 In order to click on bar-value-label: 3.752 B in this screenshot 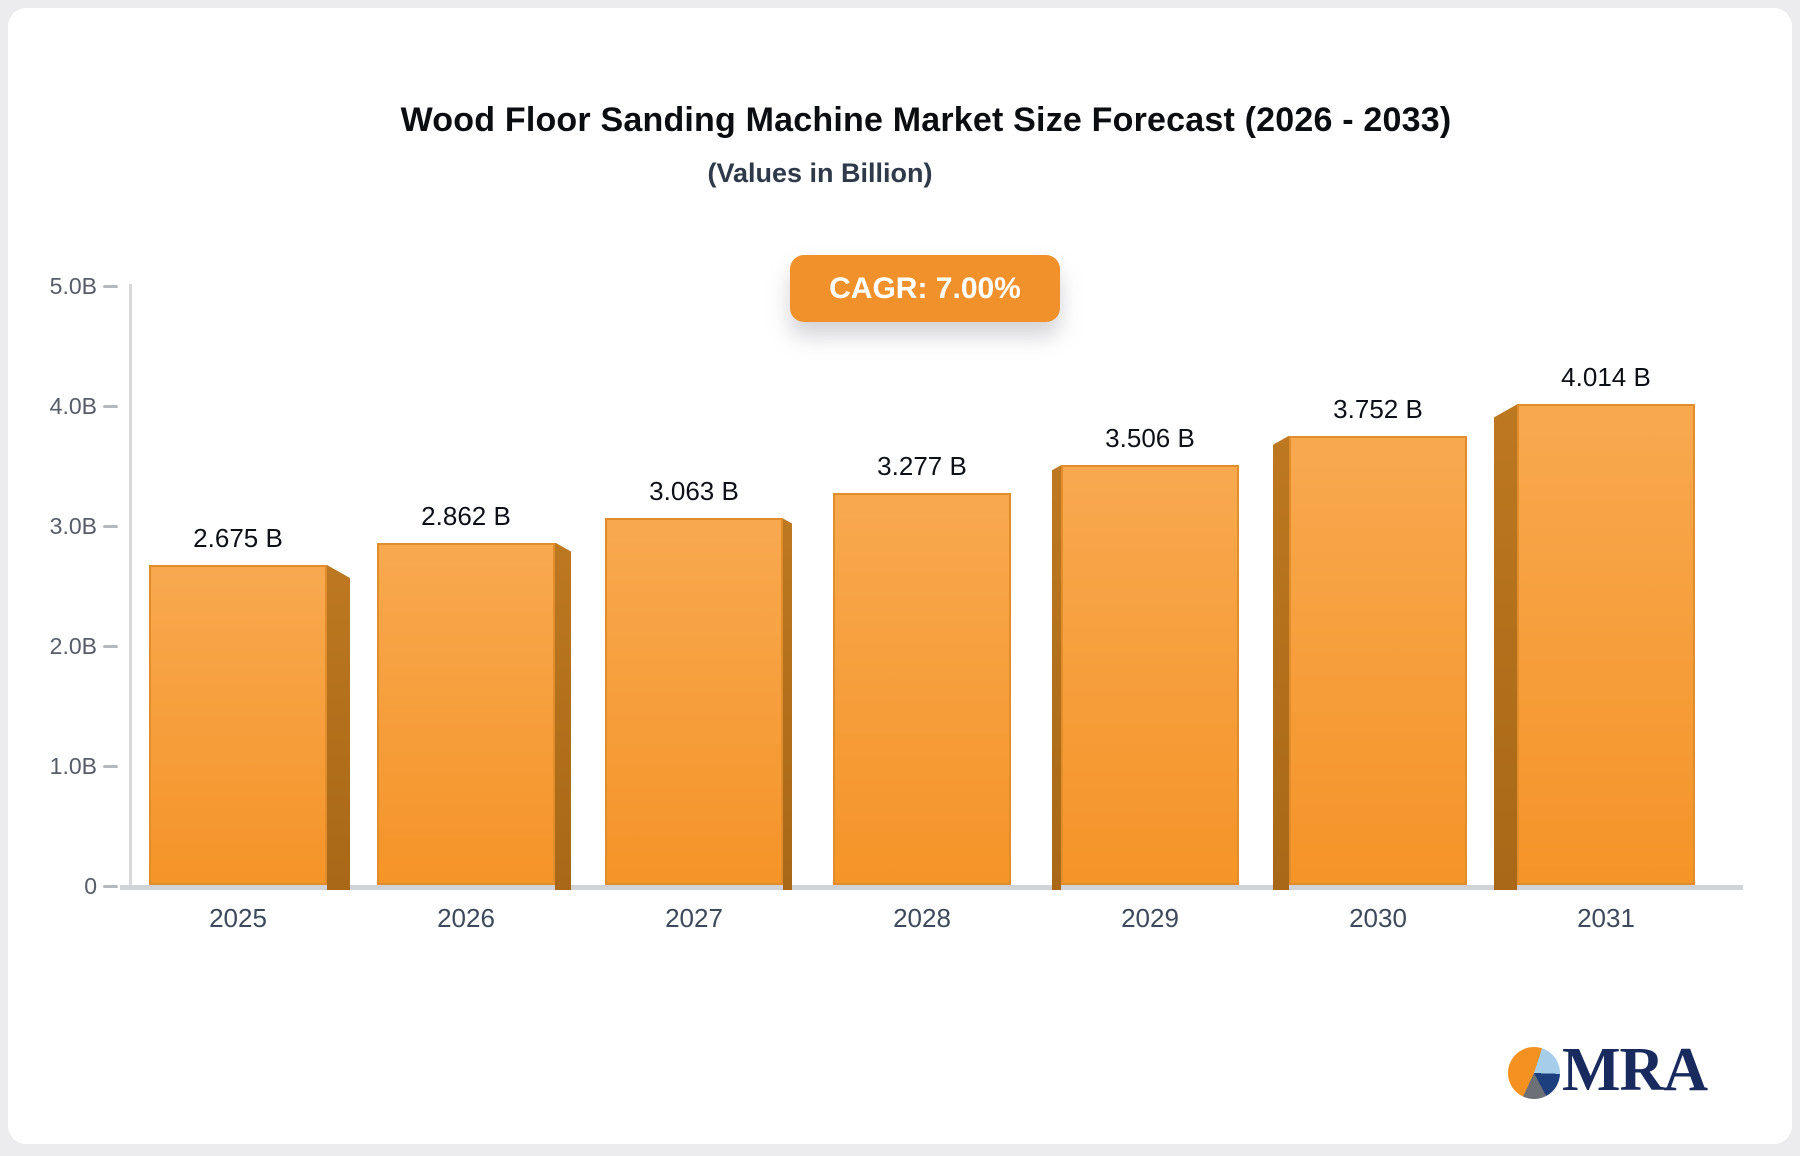, I will do `click(1378, 408)`.